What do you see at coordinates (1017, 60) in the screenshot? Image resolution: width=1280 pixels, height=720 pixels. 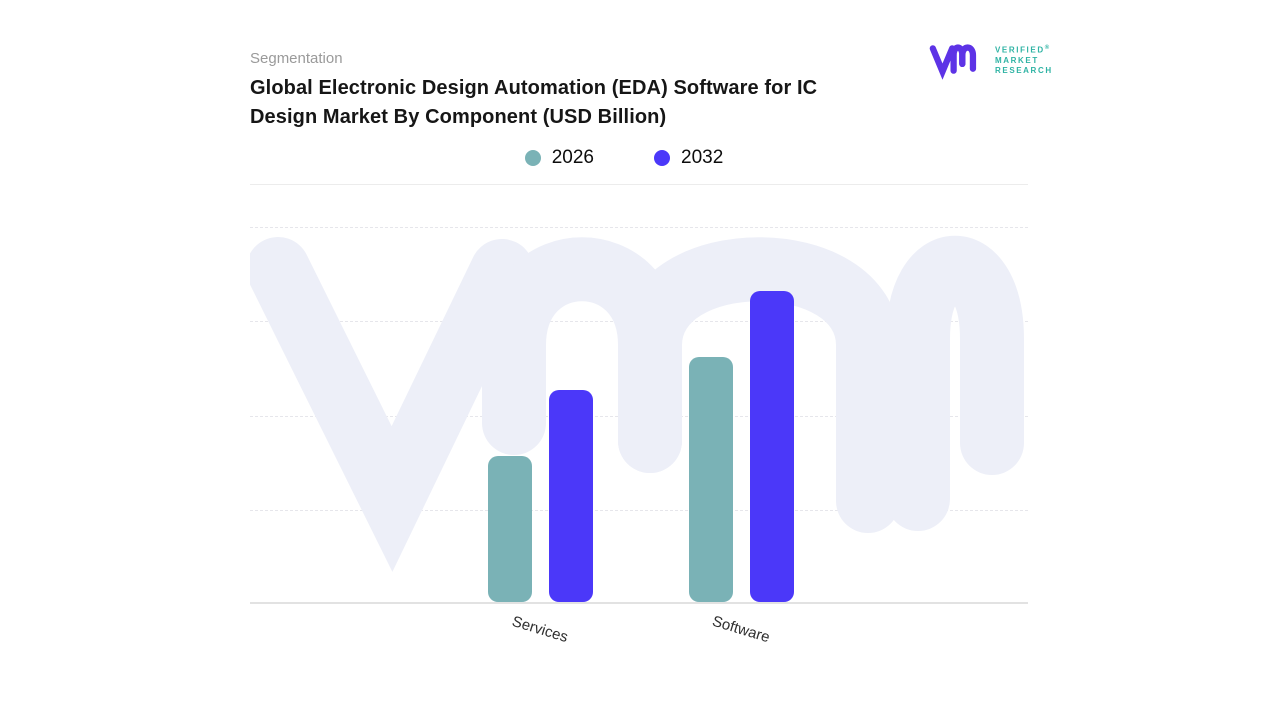 I see `logo-word-market: MARKET` at bounding box center [1017, 60].